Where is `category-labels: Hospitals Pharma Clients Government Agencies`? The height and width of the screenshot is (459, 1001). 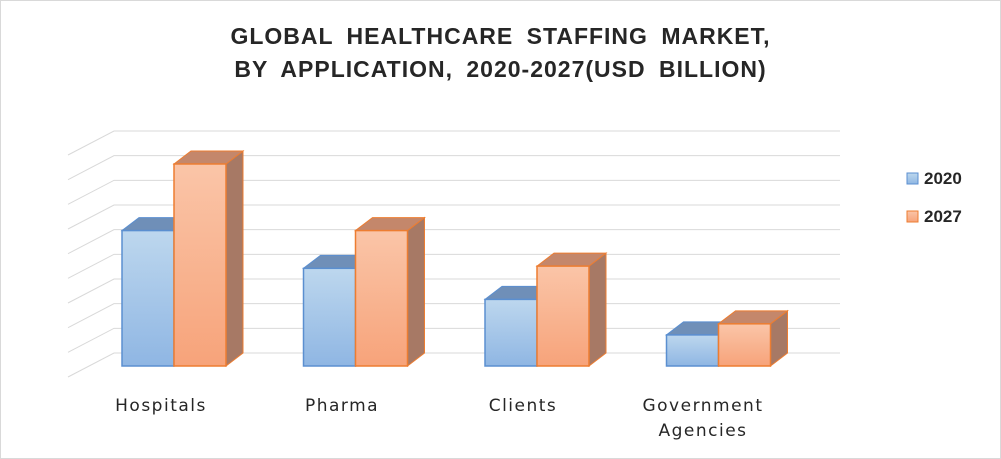 category-labels: Hospitals Pharma Clients Government Agencies is located at coordinates (439, 418).